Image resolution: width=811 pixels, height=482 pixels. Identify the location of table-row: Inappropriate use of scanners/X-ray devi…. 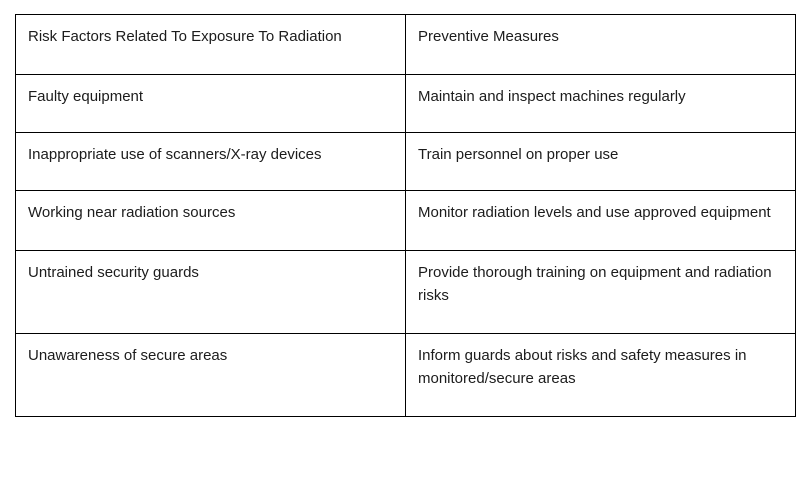
(405, 161).